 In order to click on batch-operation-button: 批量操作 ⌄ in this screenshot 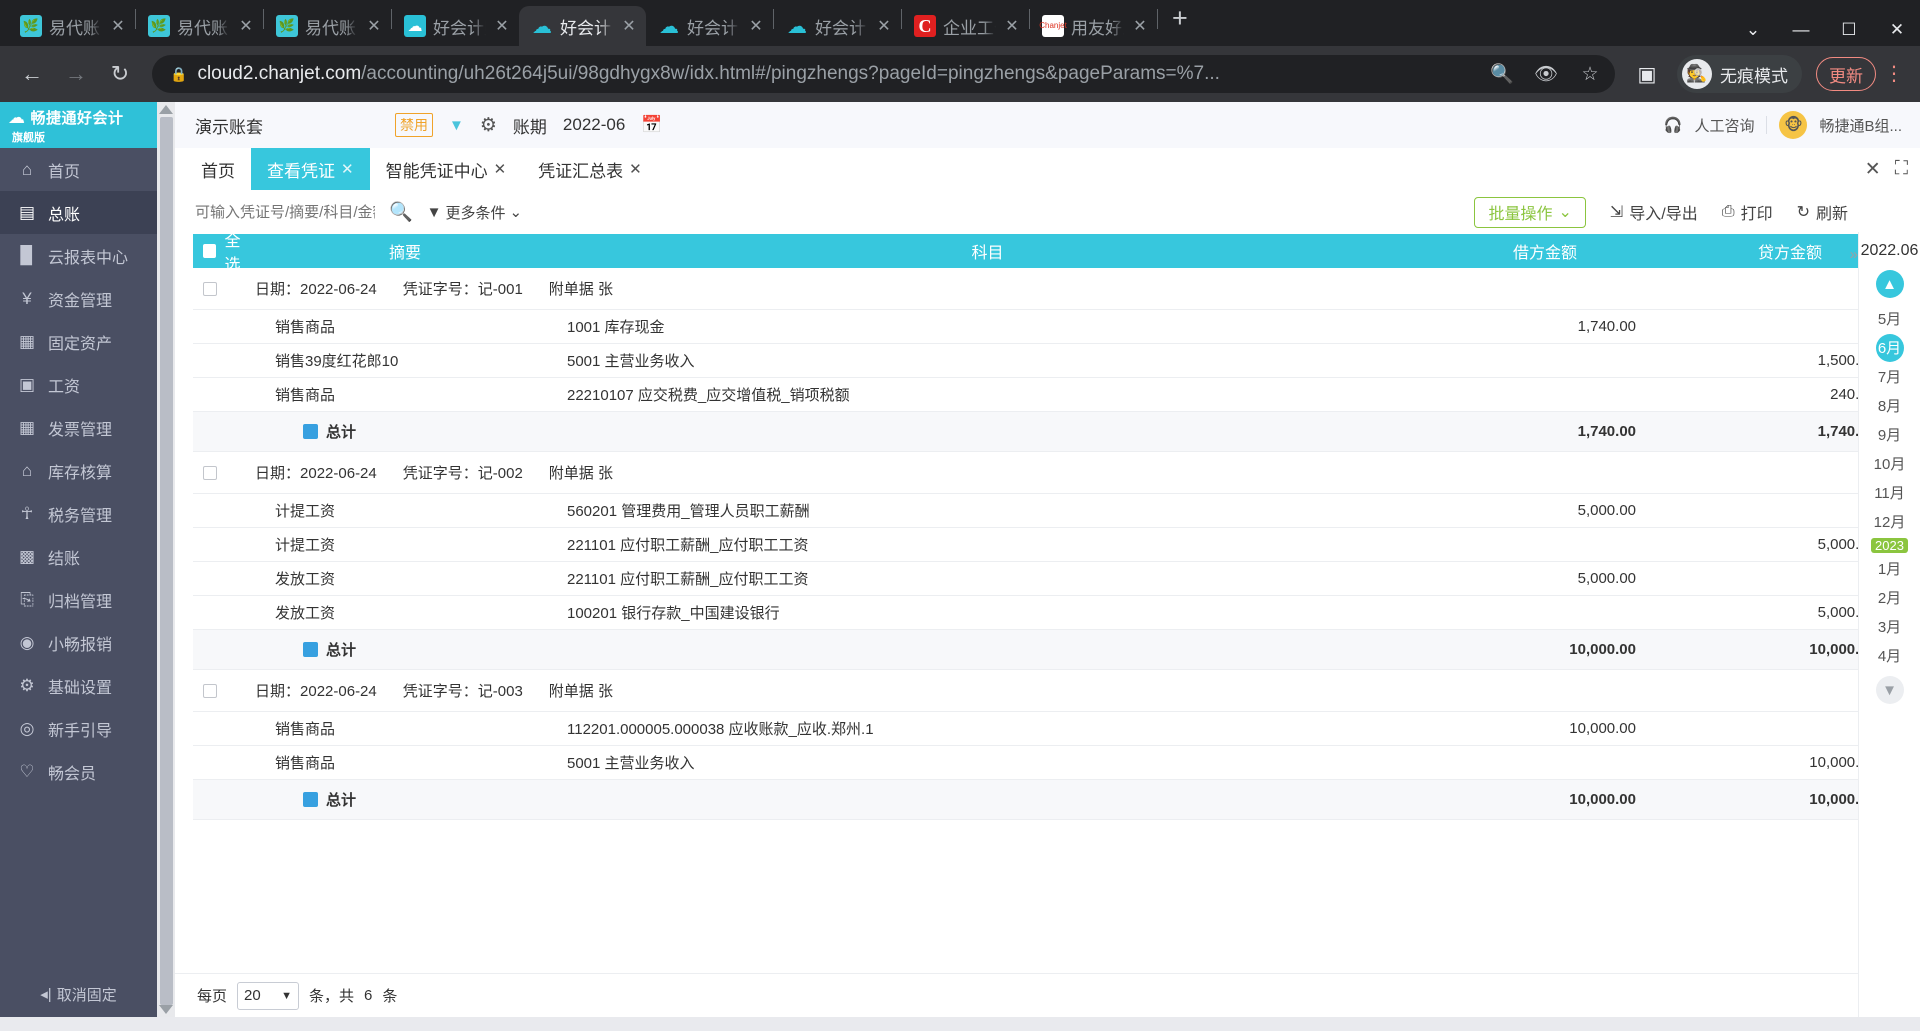, I will do `click(1530, 212)`.